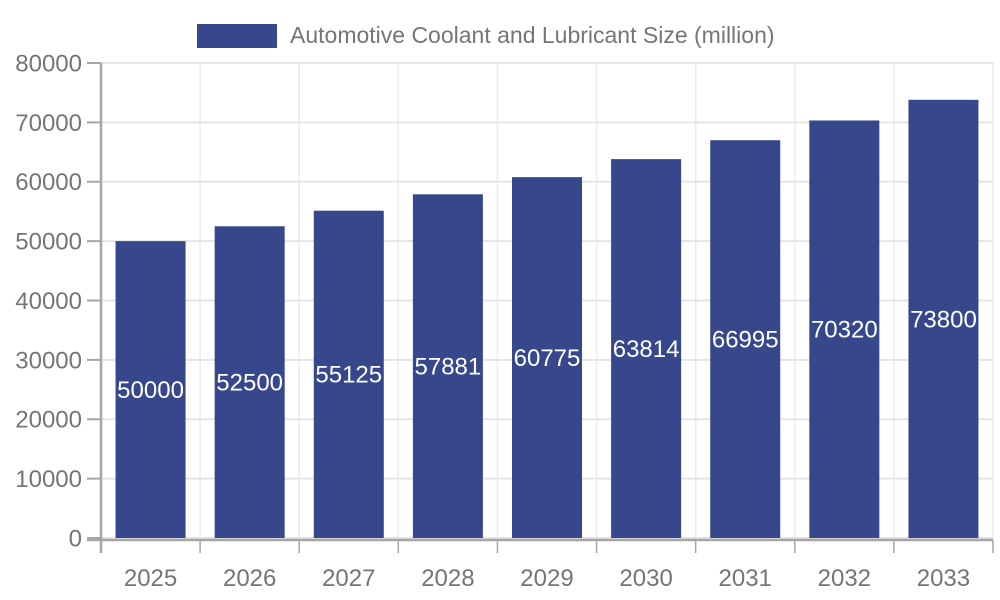  Describe the element at coordinates (249, 578) in the screenshot. I see `x-tick-label: 2026` at that location.